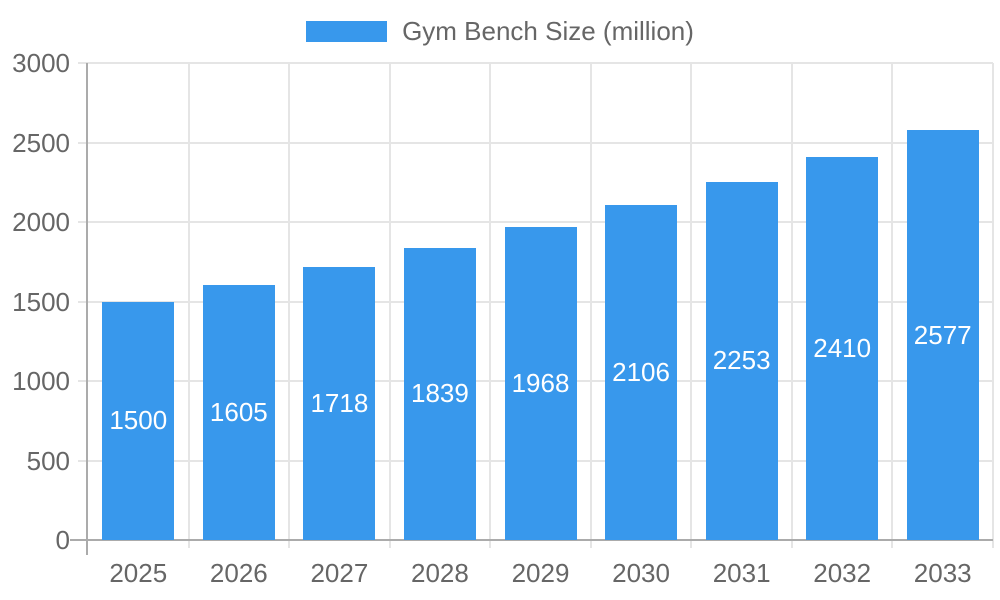  I want to click on bar: 2410, so click(842, 348).